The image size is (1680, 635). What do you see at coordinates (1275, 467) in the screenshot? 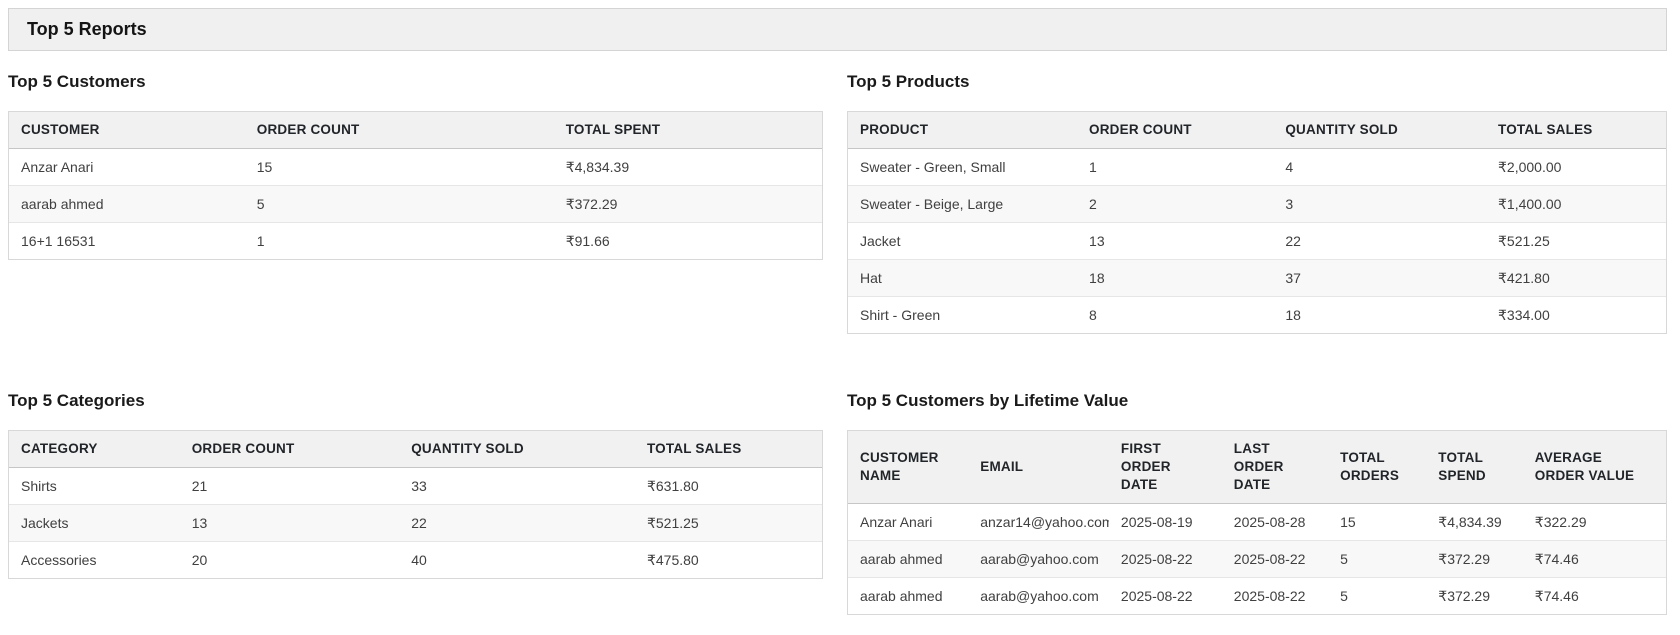
I see `column-header: LAST ORDER DATE` at bounding box center [1275, 467].